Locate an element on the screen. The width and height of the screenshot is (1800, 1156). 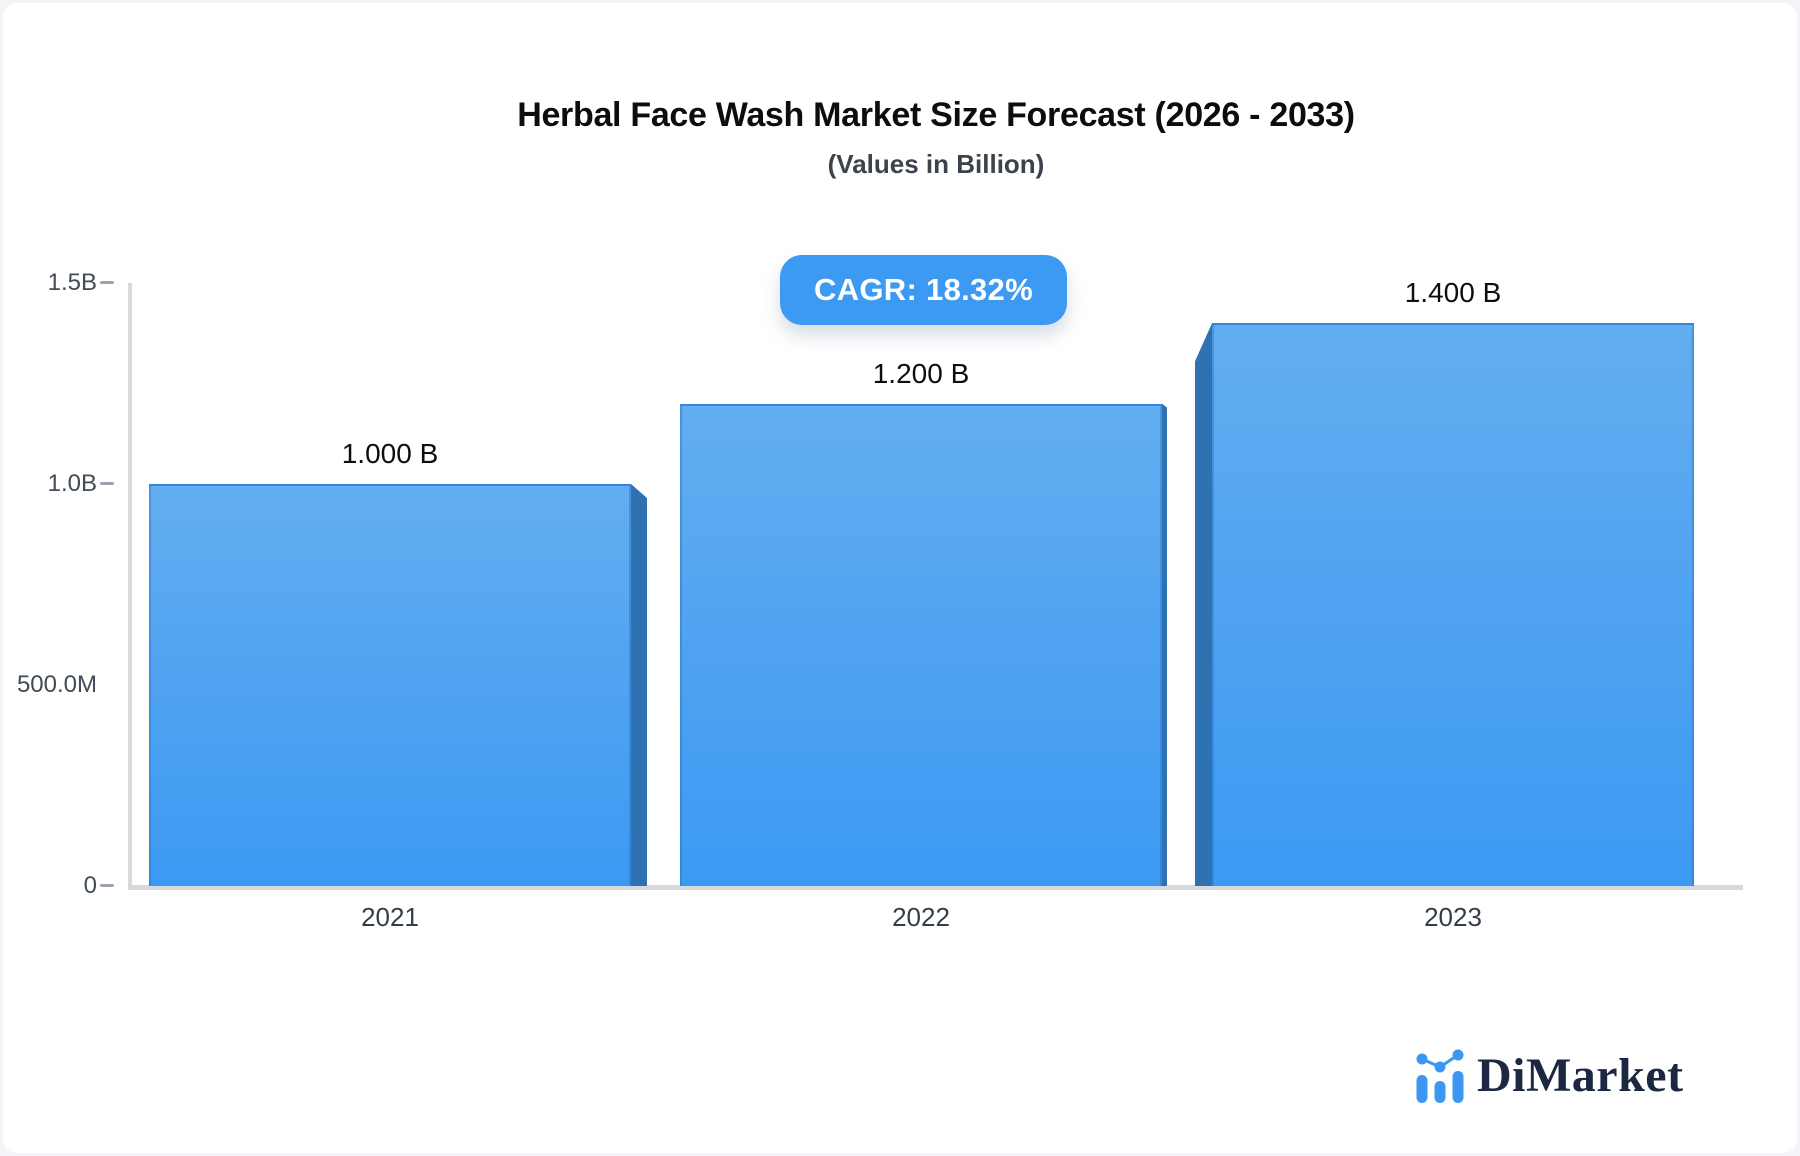
dimarket-logo: DiMarket is located at coordinates (1549, 1072).